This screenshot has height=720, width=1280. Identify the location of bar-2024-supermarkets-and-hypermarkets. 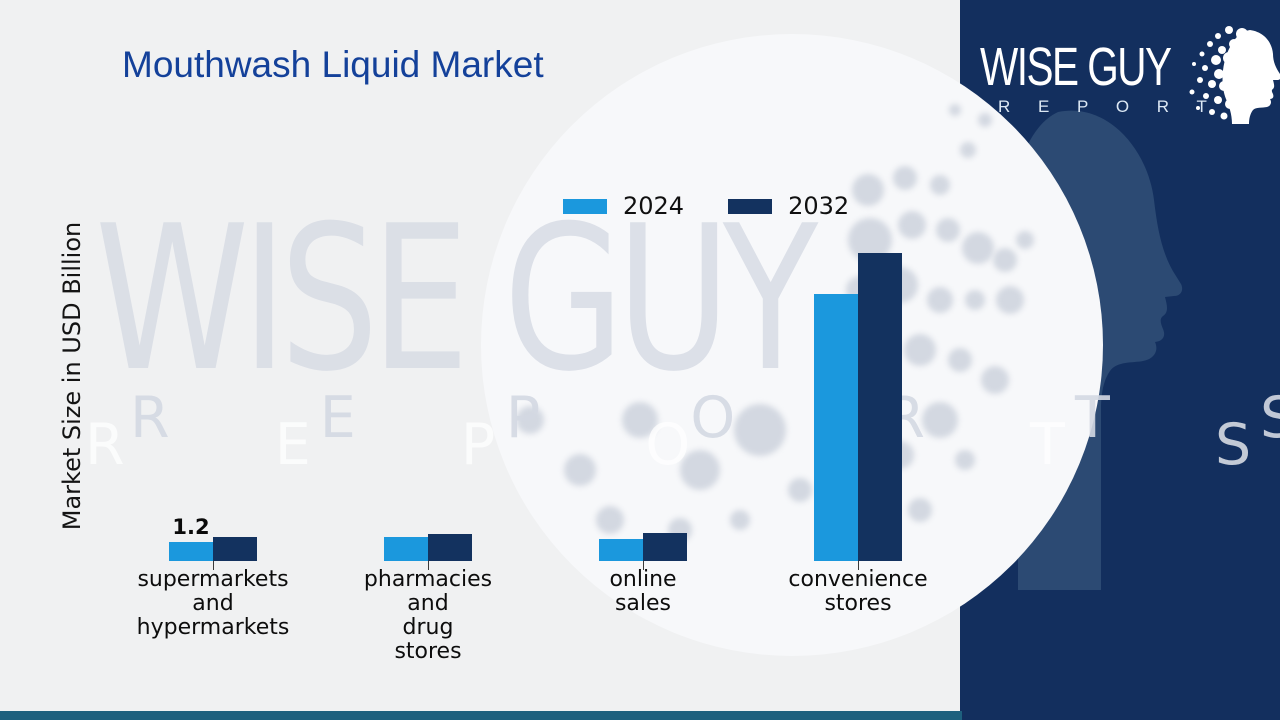
(191, 551).